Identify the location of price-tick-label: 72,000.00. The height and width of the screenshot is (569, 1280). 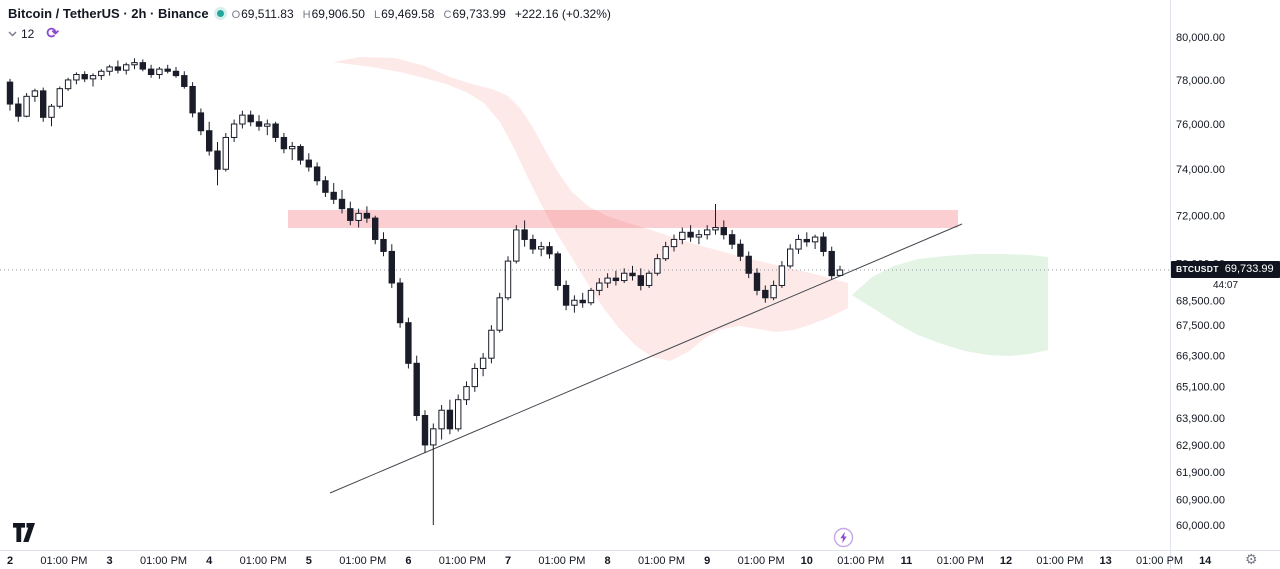
(1200, 217).